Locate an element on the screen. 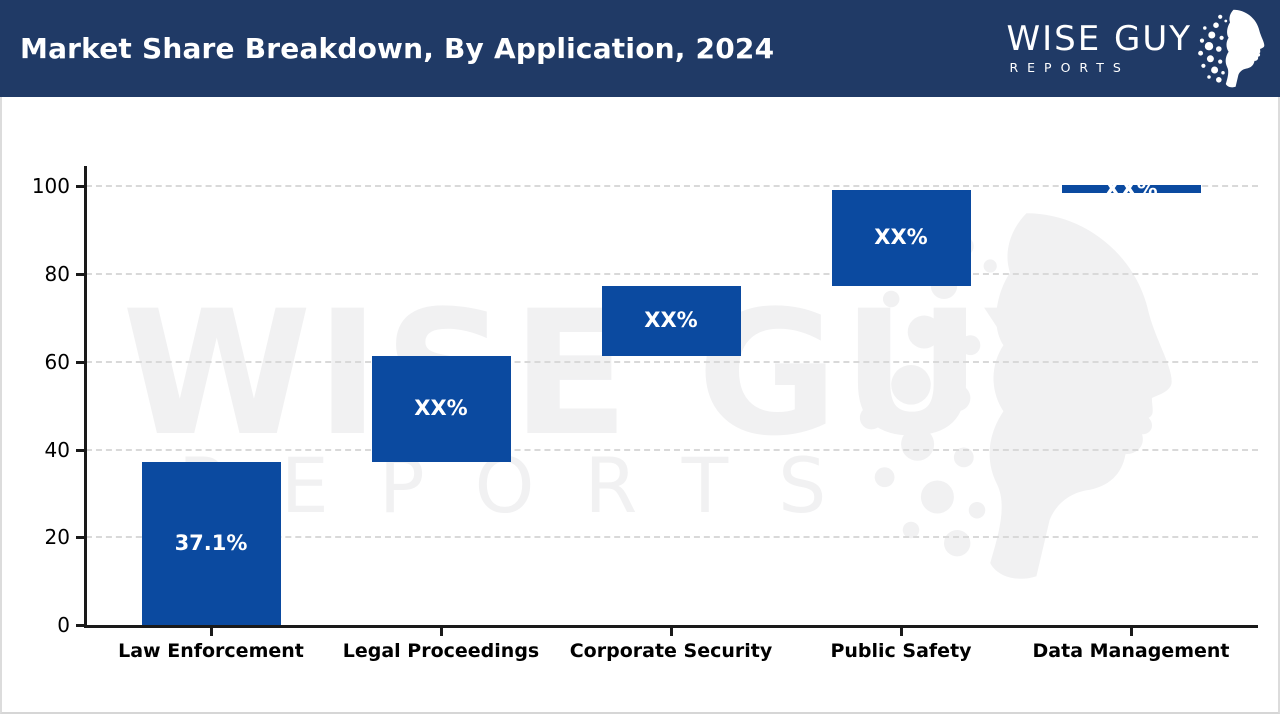 Image resolution: width=1280 pixels, height=720 pixels. bar-law-enforcement: 37.1% is located at coordinates (211, 543).